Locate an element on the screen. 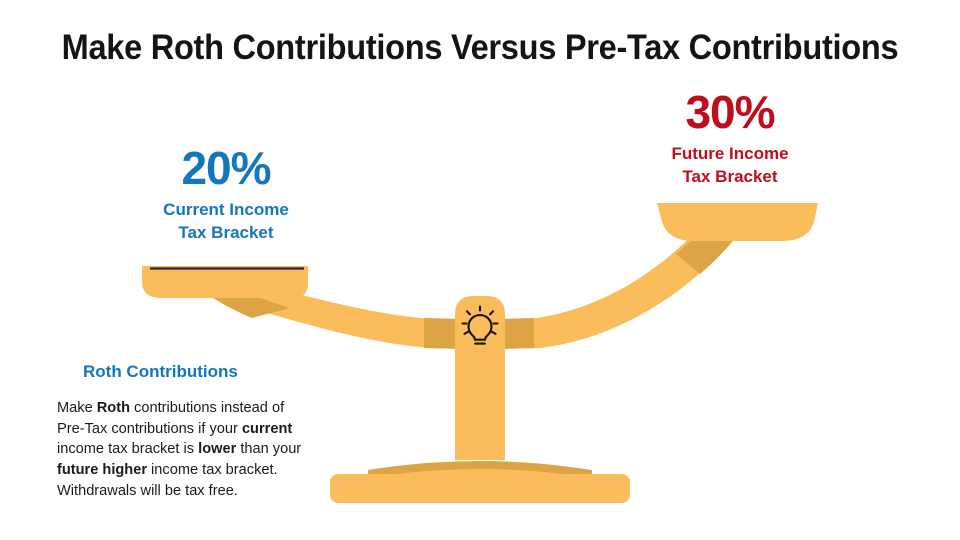 This screenshot has height=540, width=960. right-percent-value: 30% is located at coordinates (730, 112).